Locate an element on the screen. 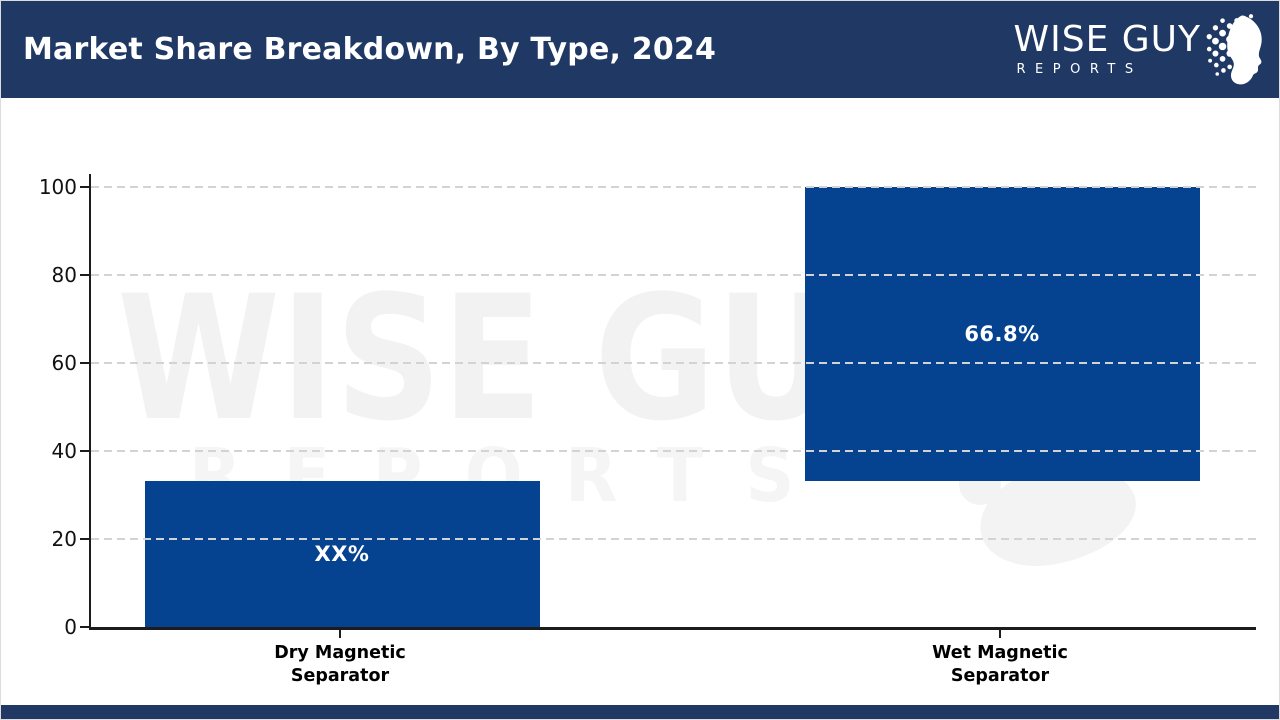  wiseguy-logo: WISE GUY REPORTS is located at coordinates (1141, 50).